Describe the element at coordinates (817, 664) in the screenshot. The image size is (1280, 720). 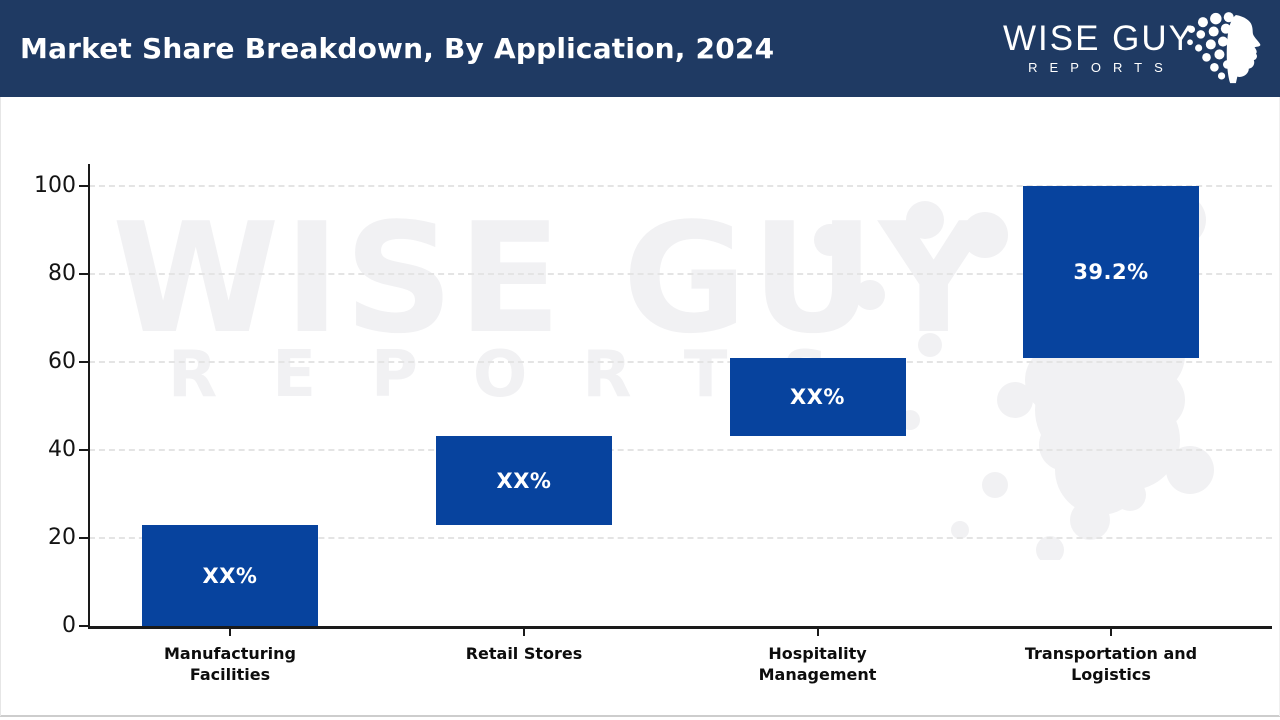
I see `category-label: Hospitality Management` at that location.